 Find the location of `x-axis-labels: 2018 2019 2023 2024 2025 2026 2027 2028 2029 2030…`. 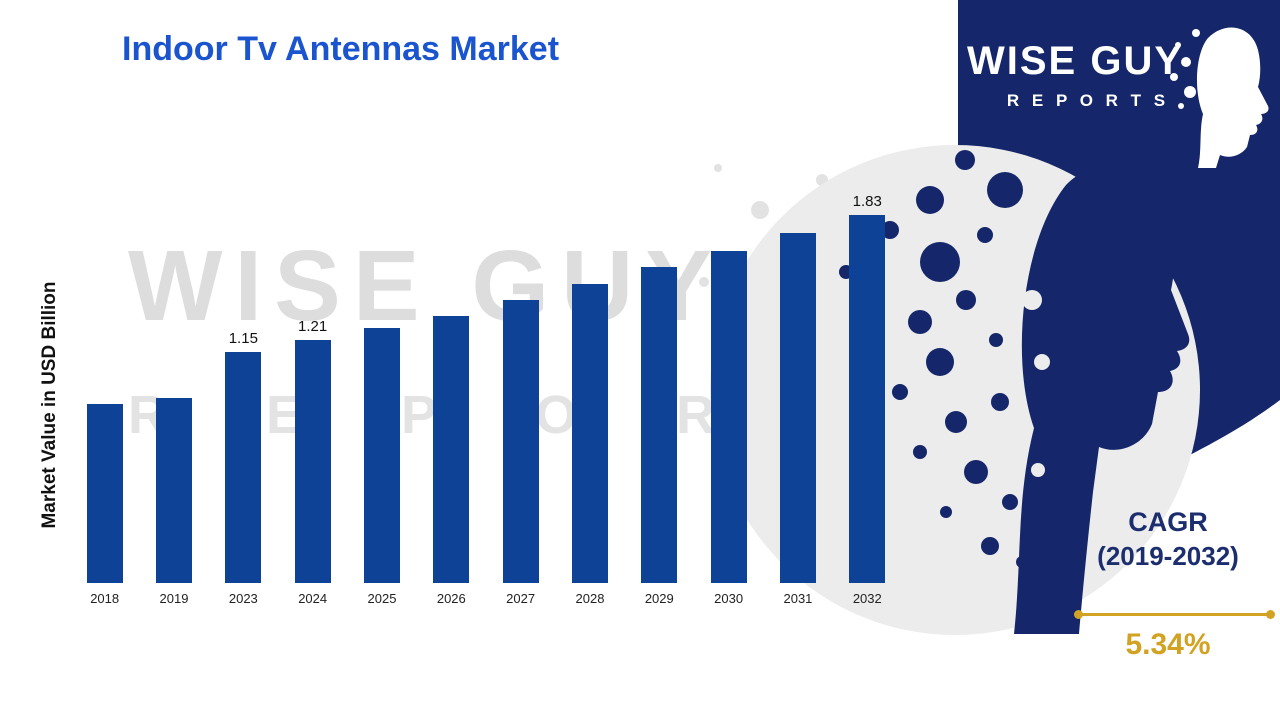

x-axis-labels: 2018 2019 2023 2024 2025 2026 2027 2028 2029 2030… is located at coordinates (486, 598).